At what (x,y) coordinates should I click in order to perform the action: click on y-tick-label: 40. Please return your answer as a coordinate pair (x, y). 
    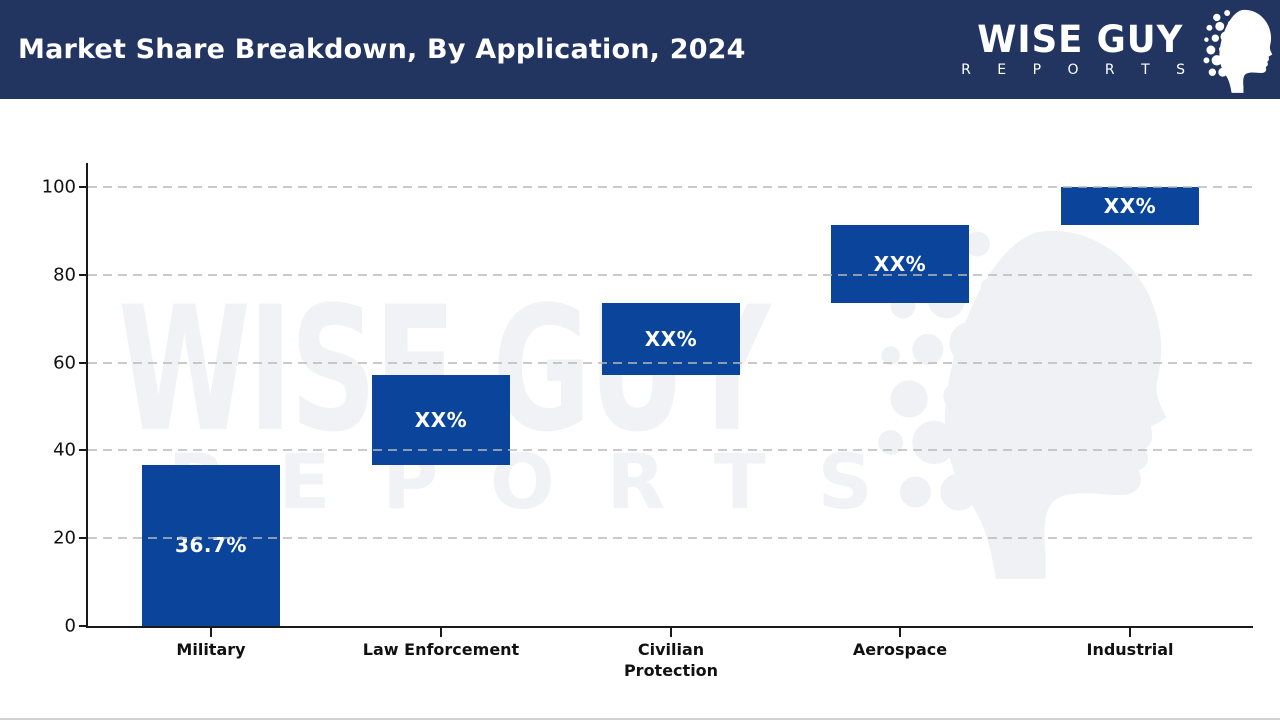
    Looking at the image, I should click on (64, 450).